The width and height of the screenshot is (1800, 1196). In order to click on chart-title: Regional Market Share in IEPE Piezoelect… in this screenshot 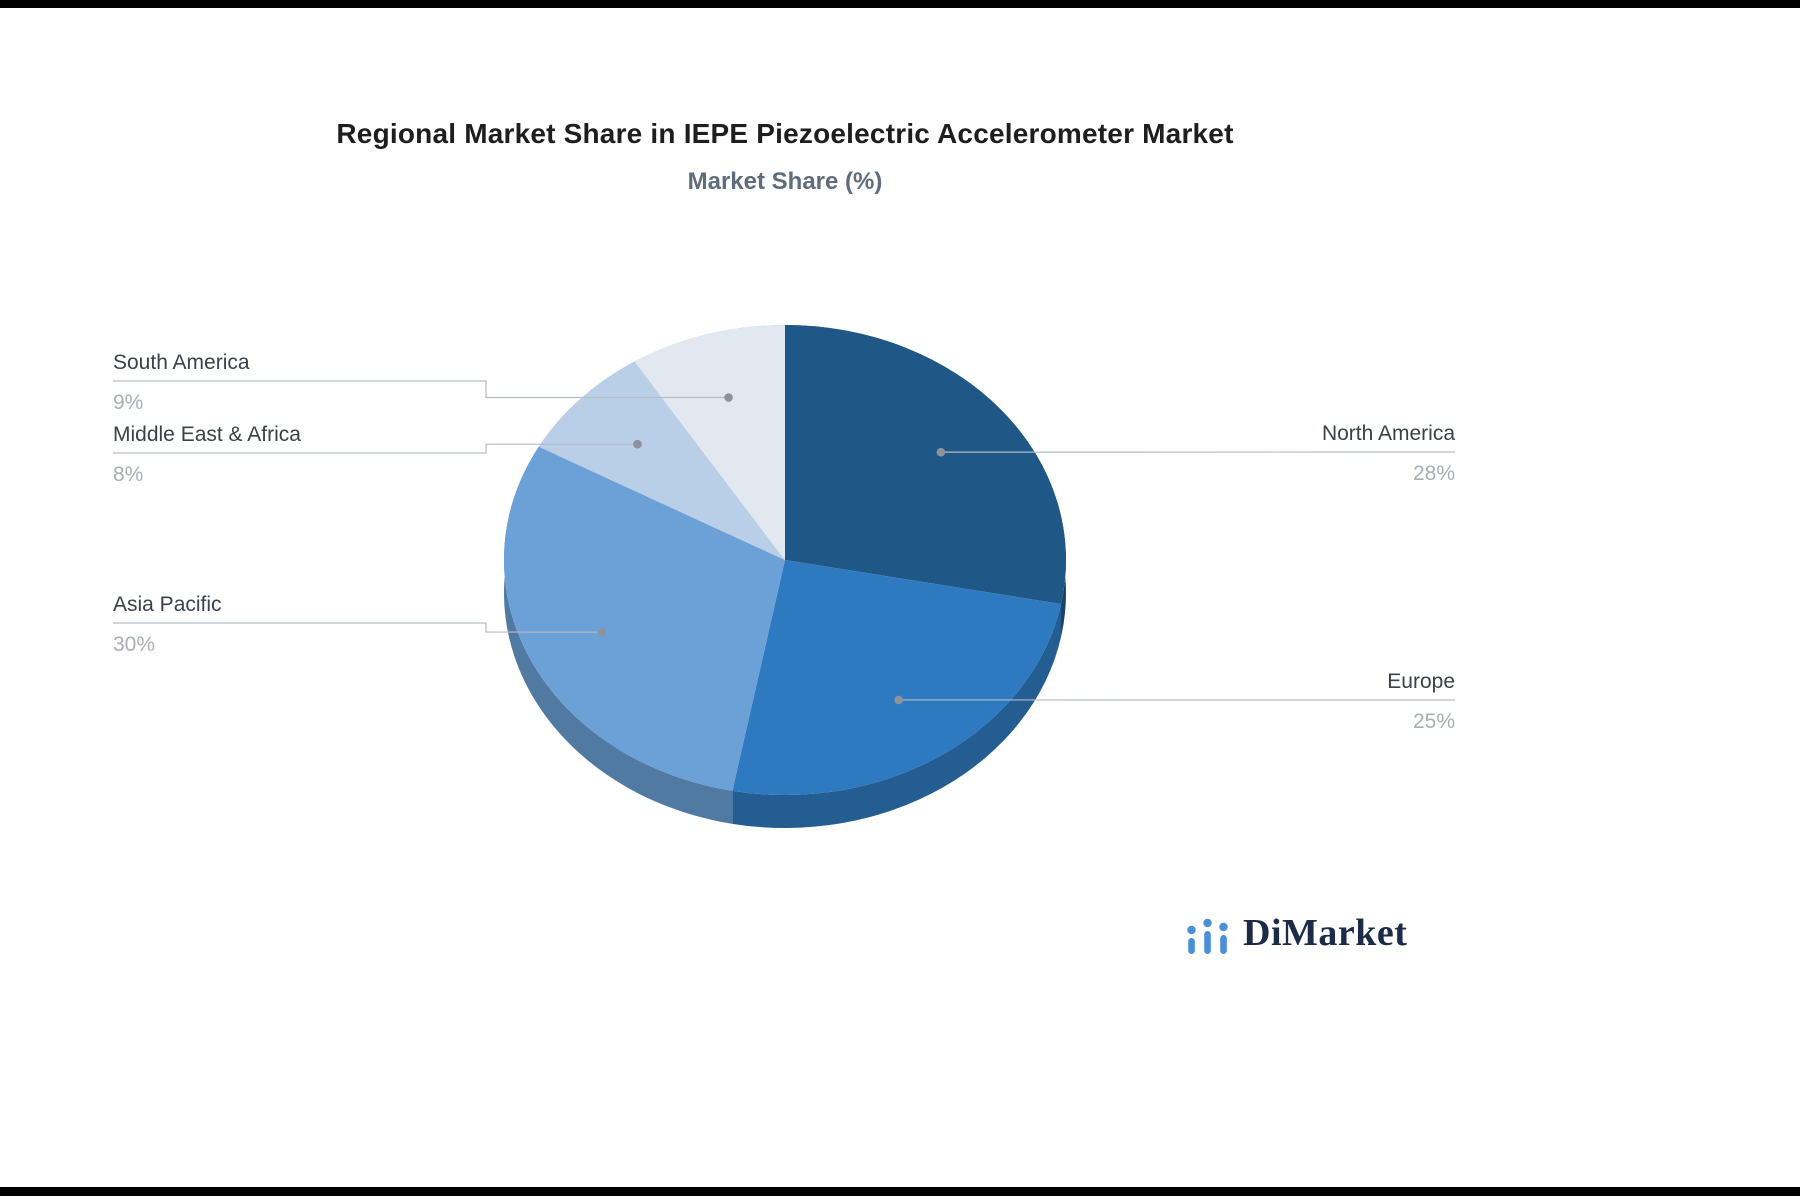, I will do `click(785, 133)`.